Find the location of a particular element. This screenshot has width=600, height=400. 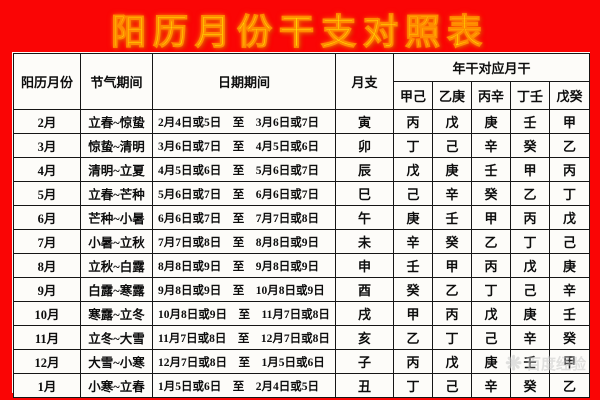

month-cell: 7月 is located at coordinates (47, 241).